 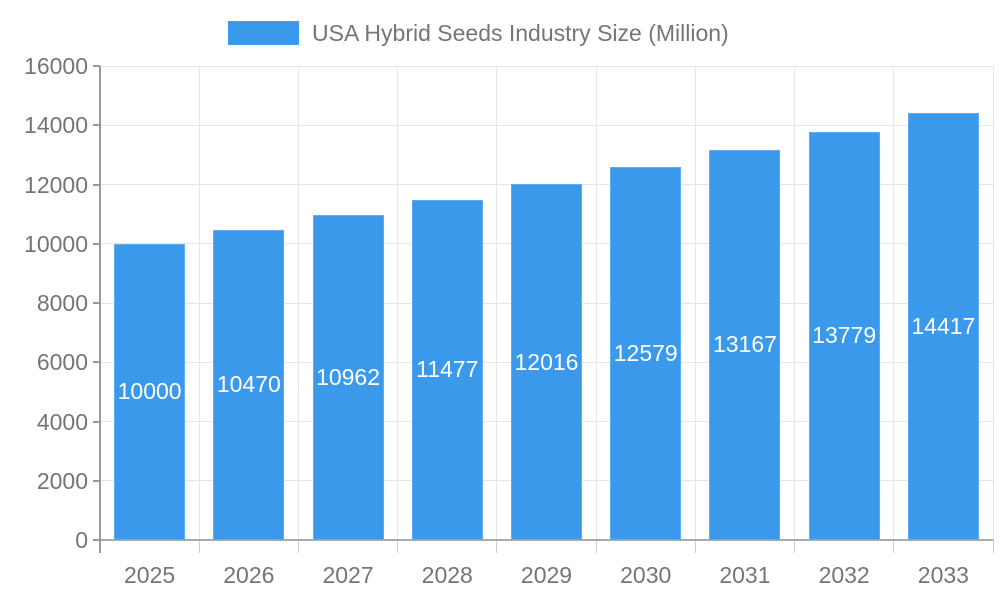 I want to click on y-axis-label: 8000, so click(x=62, y=303).